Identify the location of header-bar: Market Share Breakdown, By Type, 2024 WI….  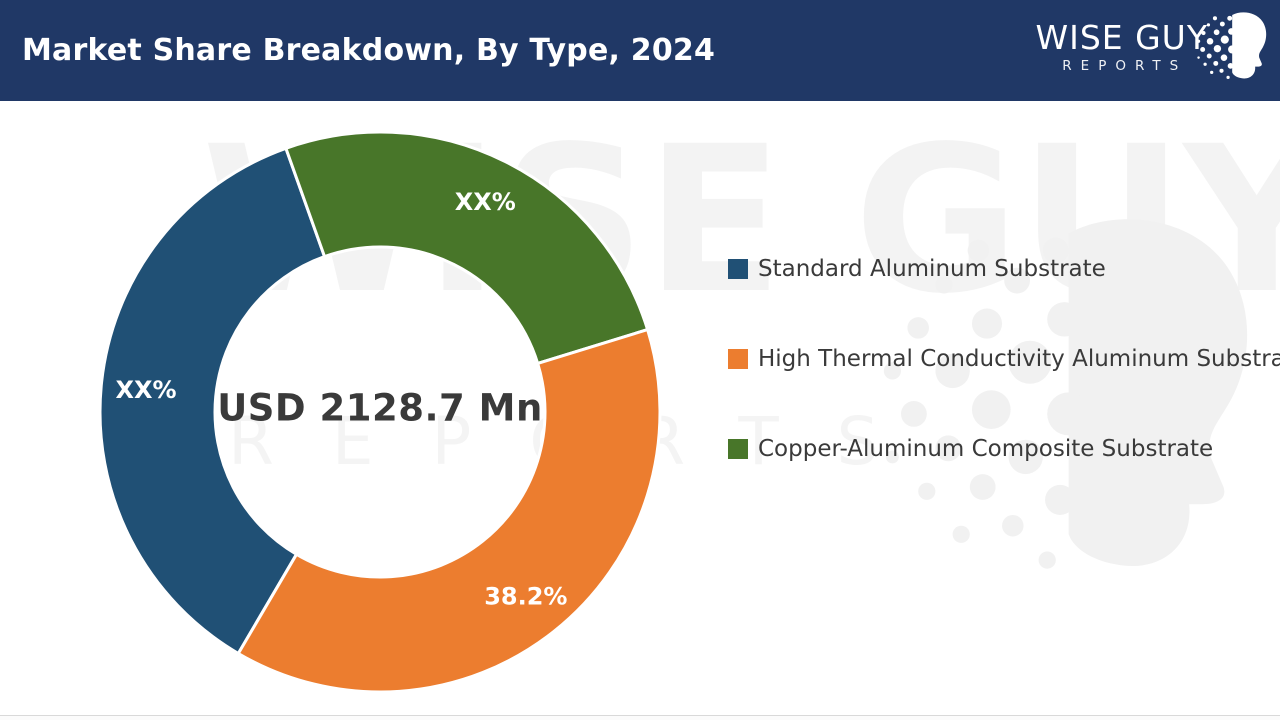
(640, 50).